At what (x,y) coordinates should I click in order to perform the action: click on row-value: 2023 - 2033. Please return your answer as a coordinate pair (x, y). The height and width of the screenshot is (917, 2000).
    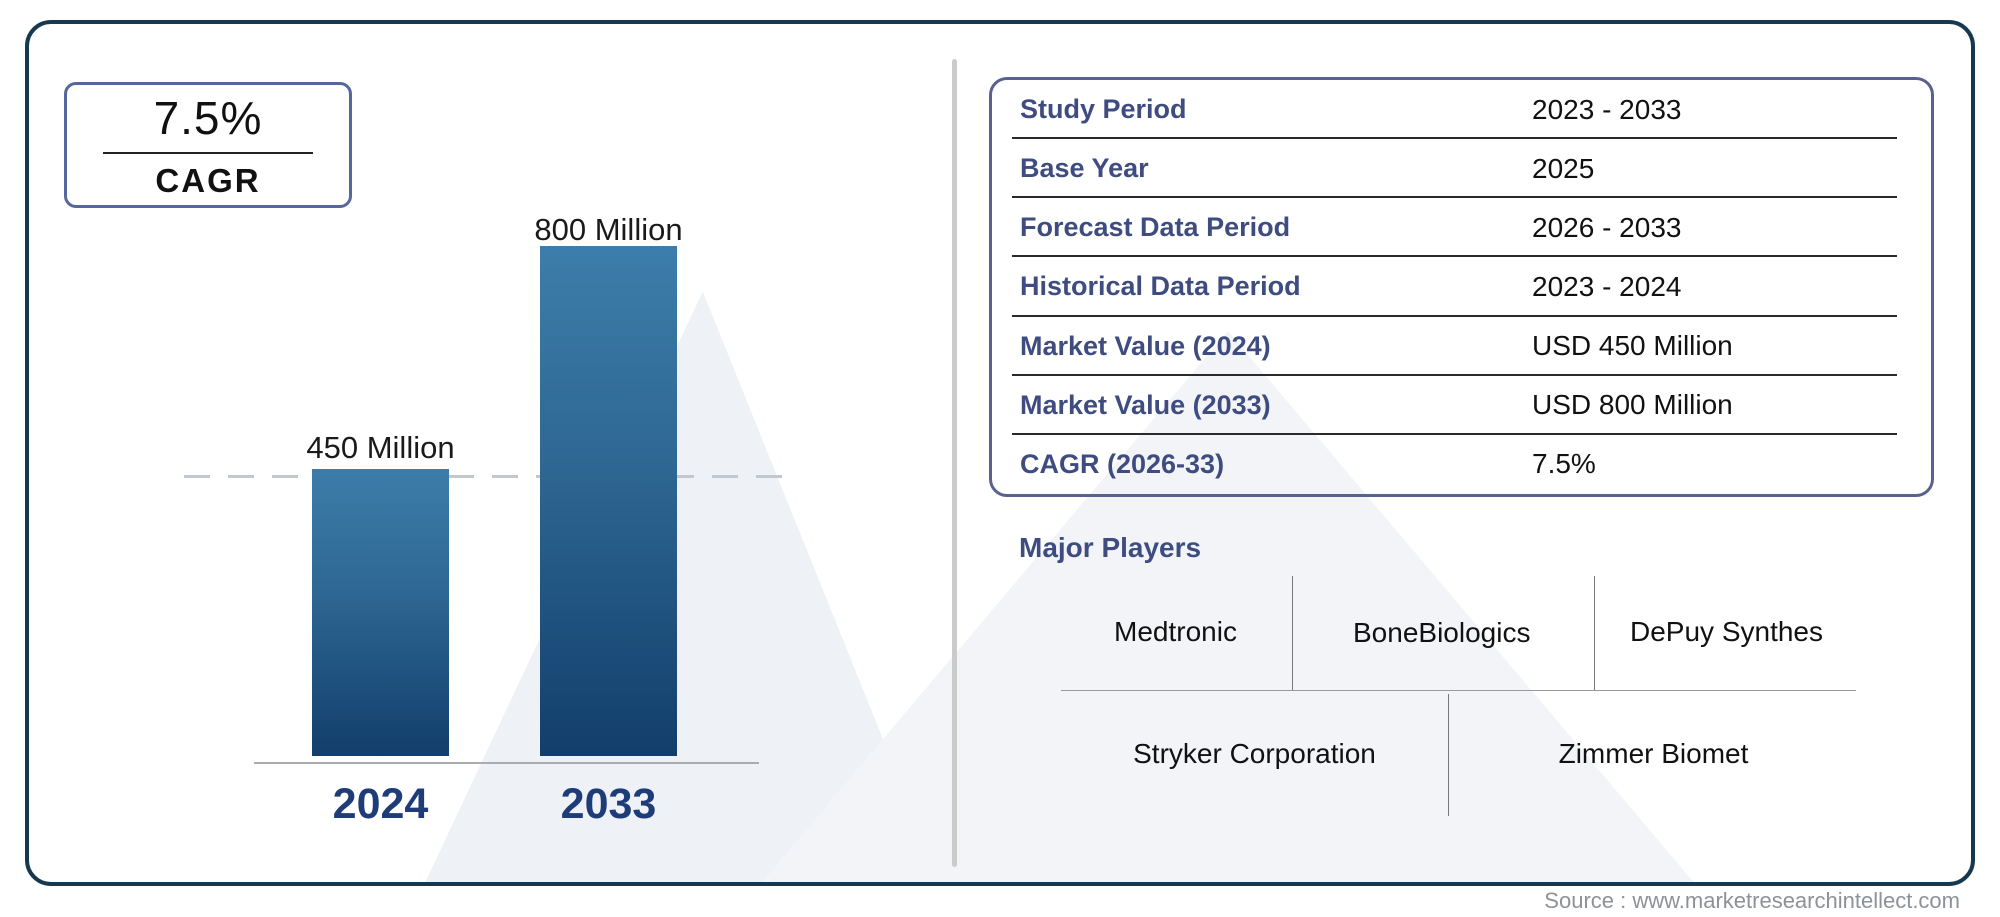
    Looking at the image, I should click on (1607, 109).